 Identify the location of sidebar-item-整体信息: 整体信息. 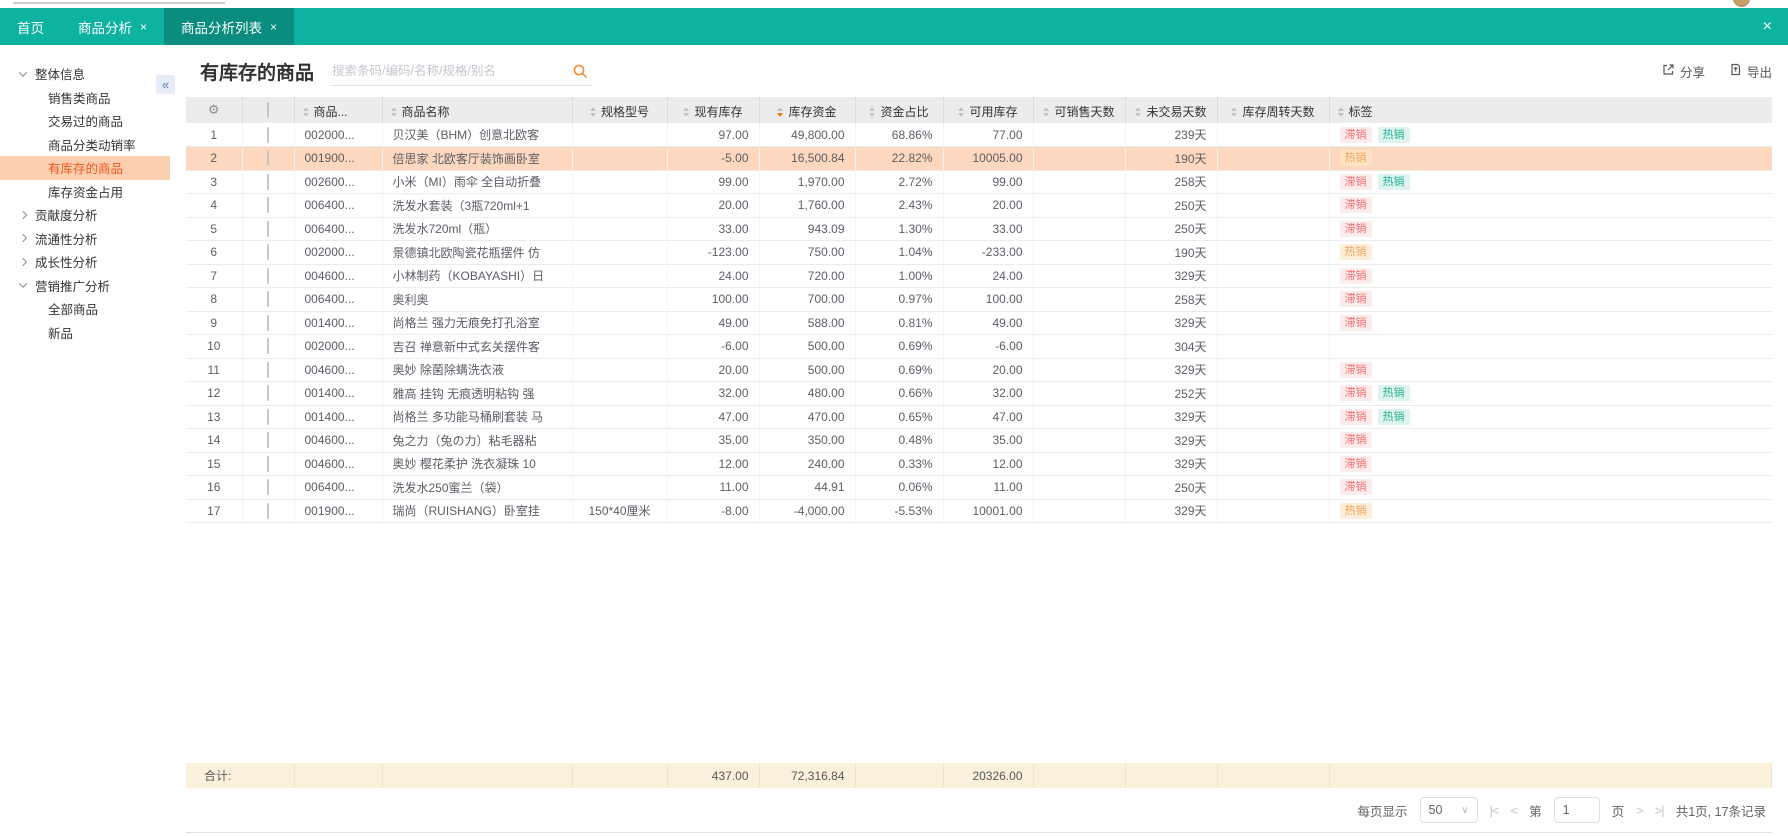
(85, 74).